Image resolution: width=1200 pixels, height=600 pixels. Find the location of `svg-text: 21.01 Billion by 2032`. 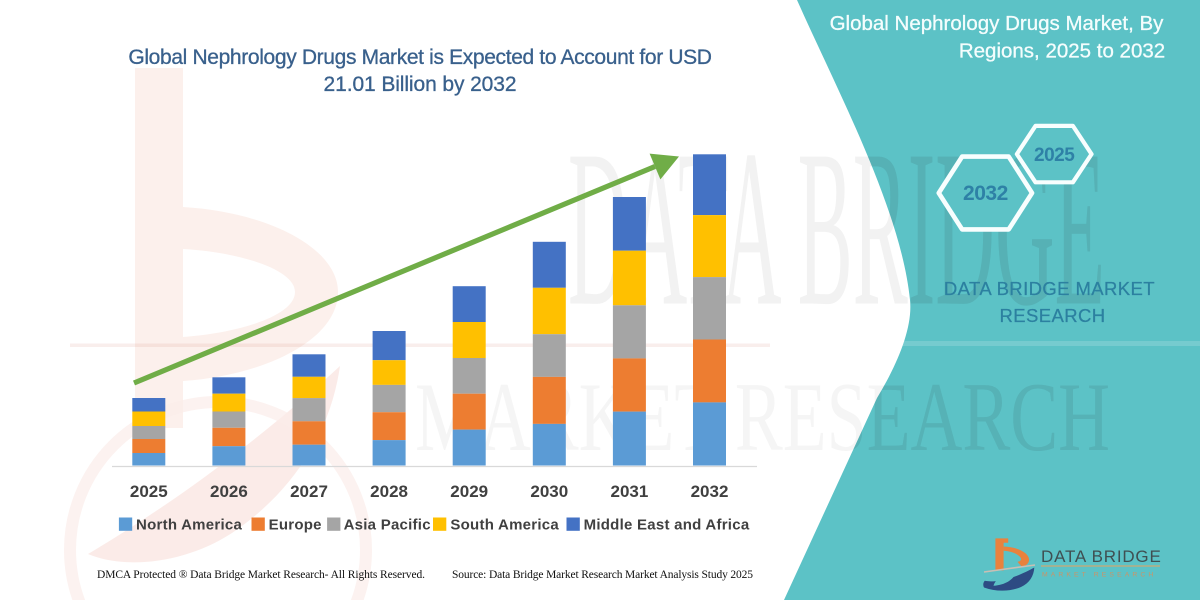

svg-text: 21.01 Billion by 2032 is located at coordinates (420, 84).